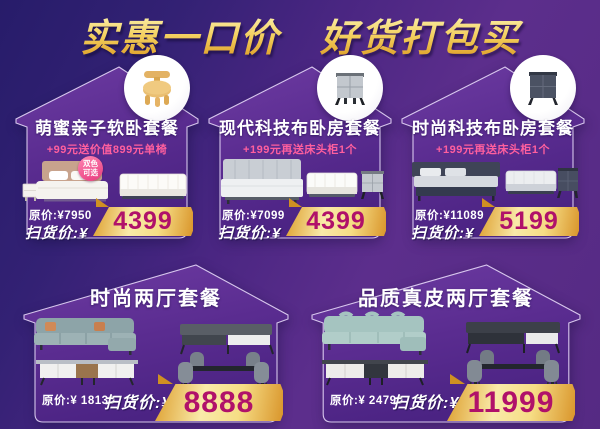 The image size is (600, 429). I want to click on stool-icon, so click(157, 89).